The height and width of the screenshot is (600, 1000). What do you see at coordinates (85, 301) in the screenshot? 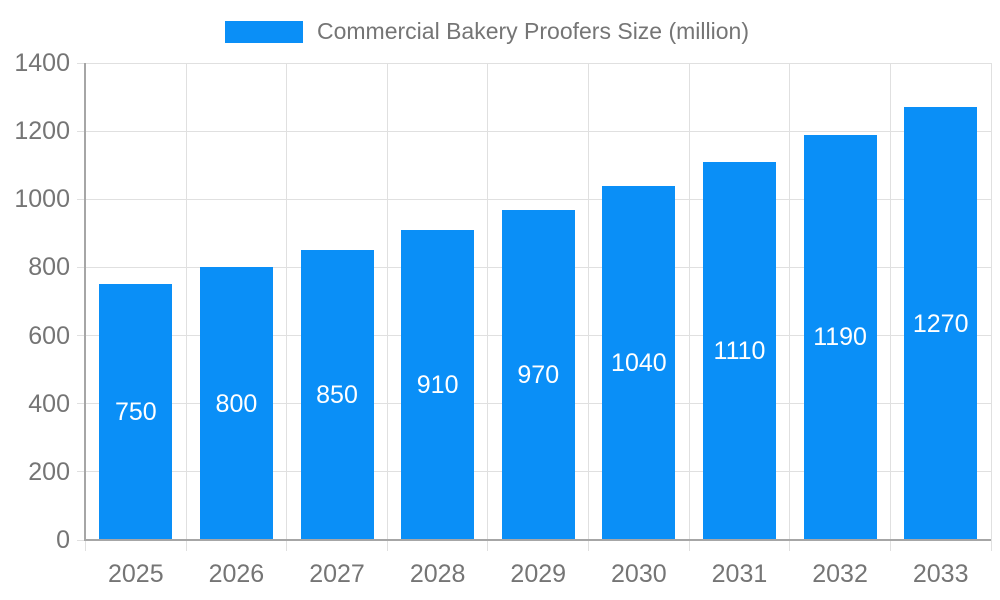
I see `y-axis-line` at bounding box center [85, 301].